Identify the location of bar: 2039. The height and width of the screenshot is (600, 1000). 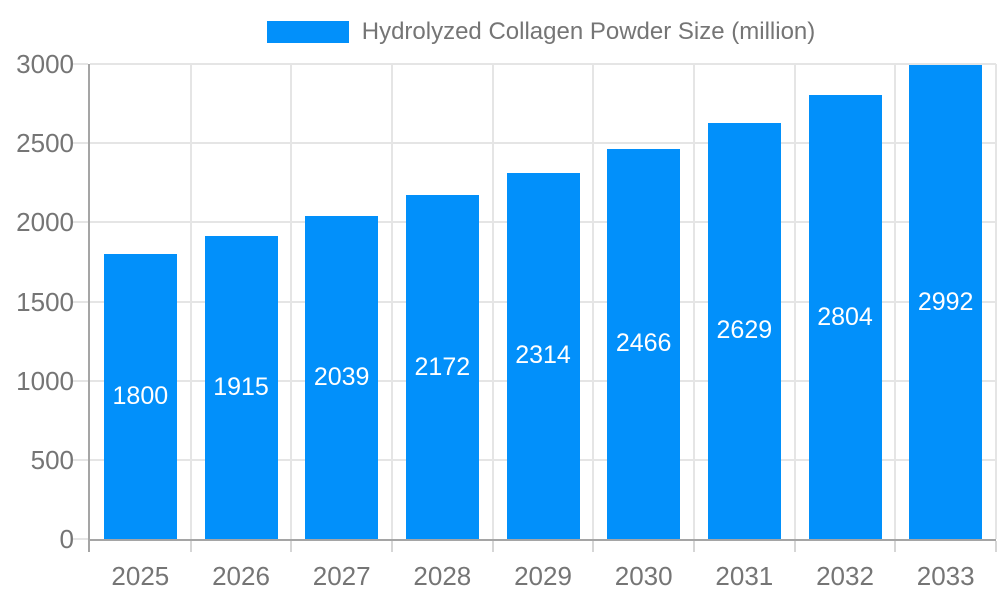
(342, 377).